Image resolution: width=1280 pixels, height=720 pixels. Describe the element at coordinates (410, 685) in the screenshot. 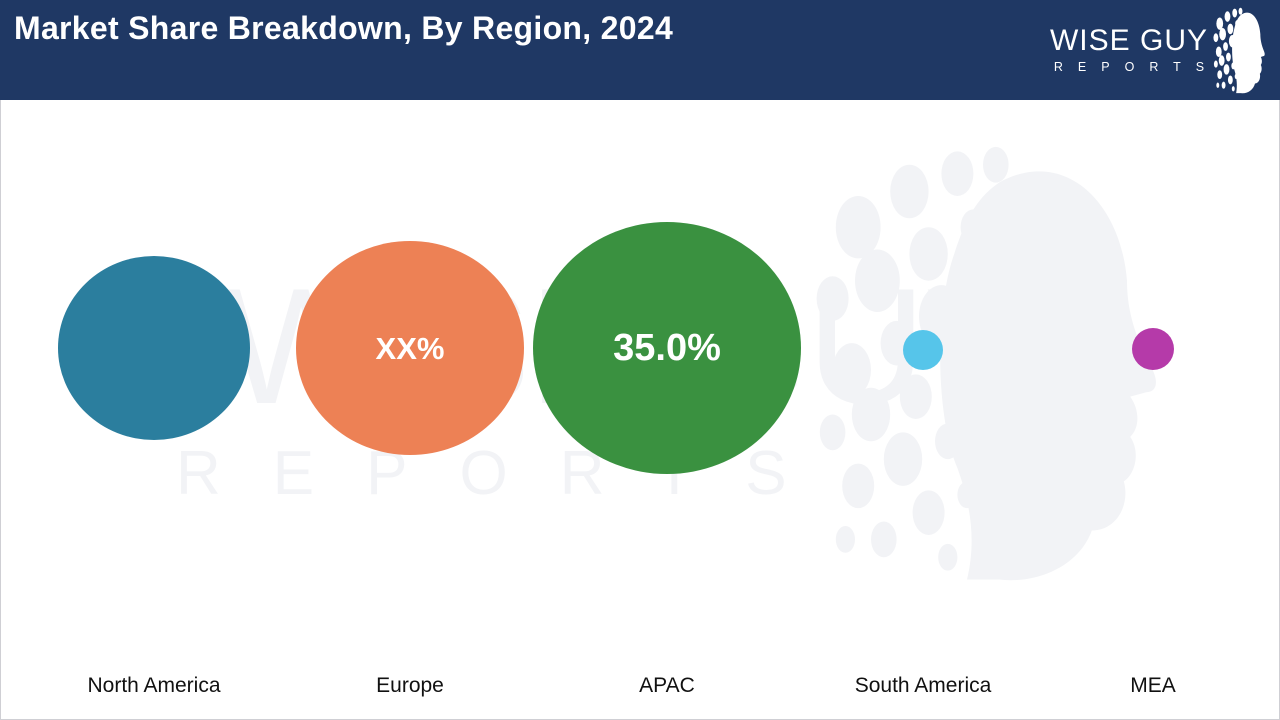

I see `category-label-europe: Europe` at that location.